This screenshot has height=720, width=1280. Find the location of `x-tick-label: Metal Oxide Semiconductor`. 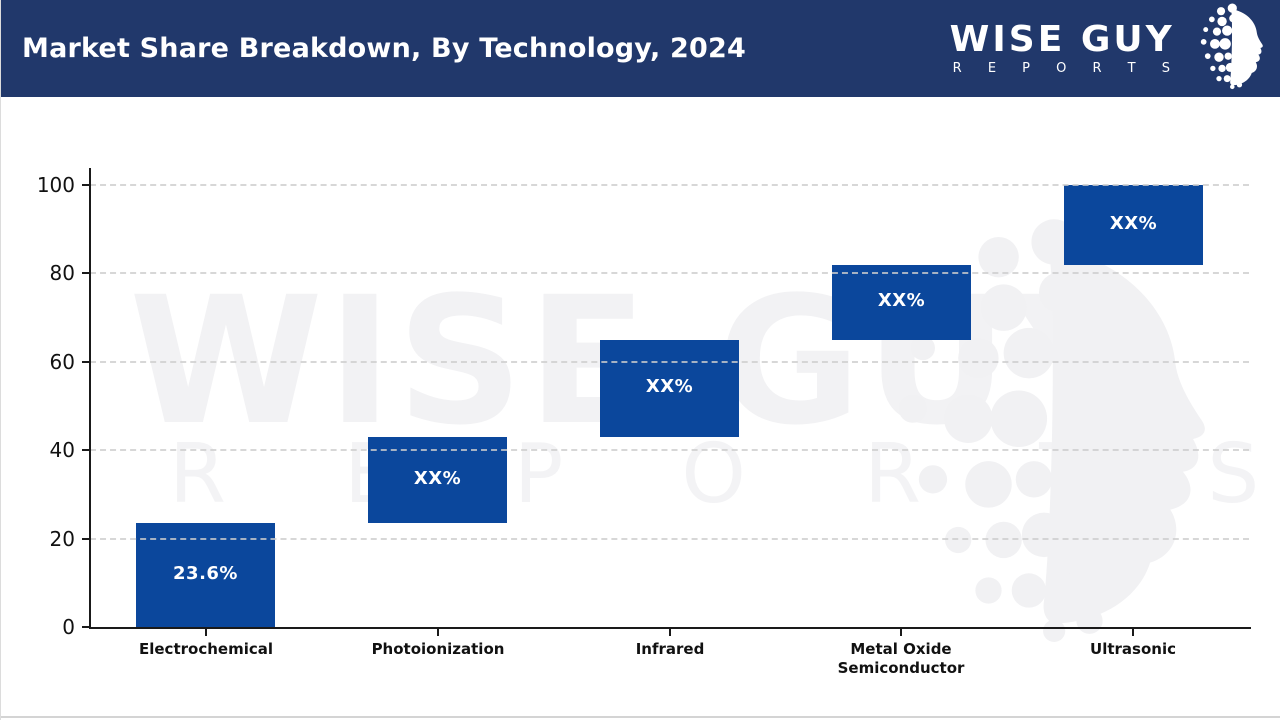

x-tick-label: Metal Oxide Semiconductor is located at coordinates (901, 658).